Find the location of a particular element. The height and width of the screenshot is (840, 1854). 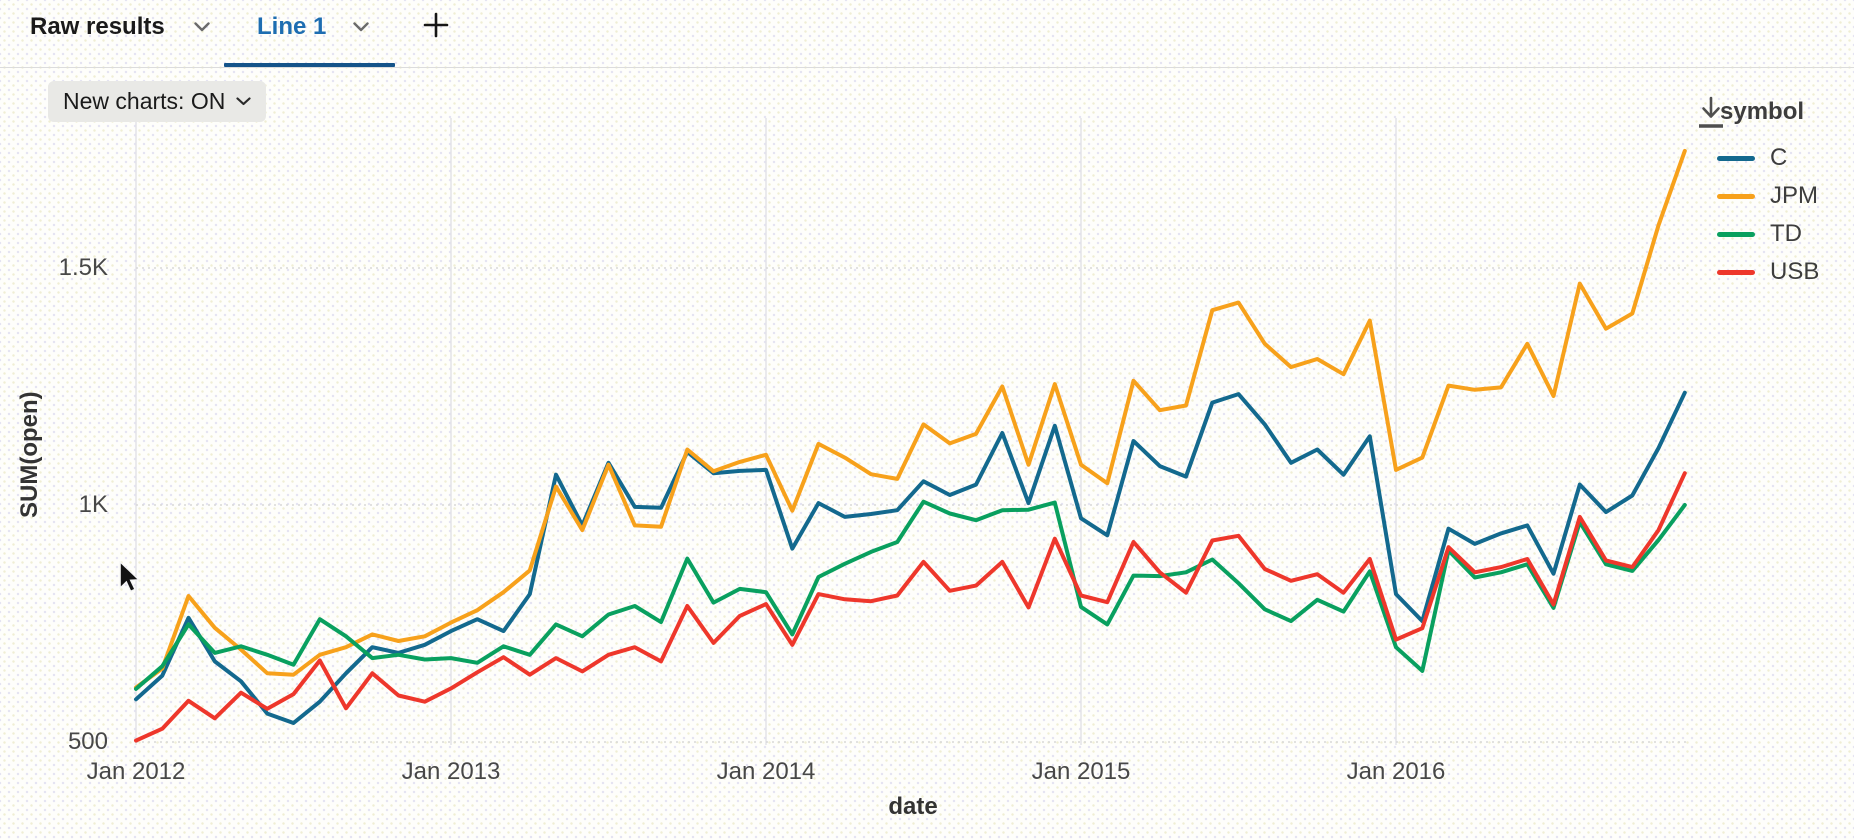

legend-item-label: JPM is located at coordinates (1794, 195).